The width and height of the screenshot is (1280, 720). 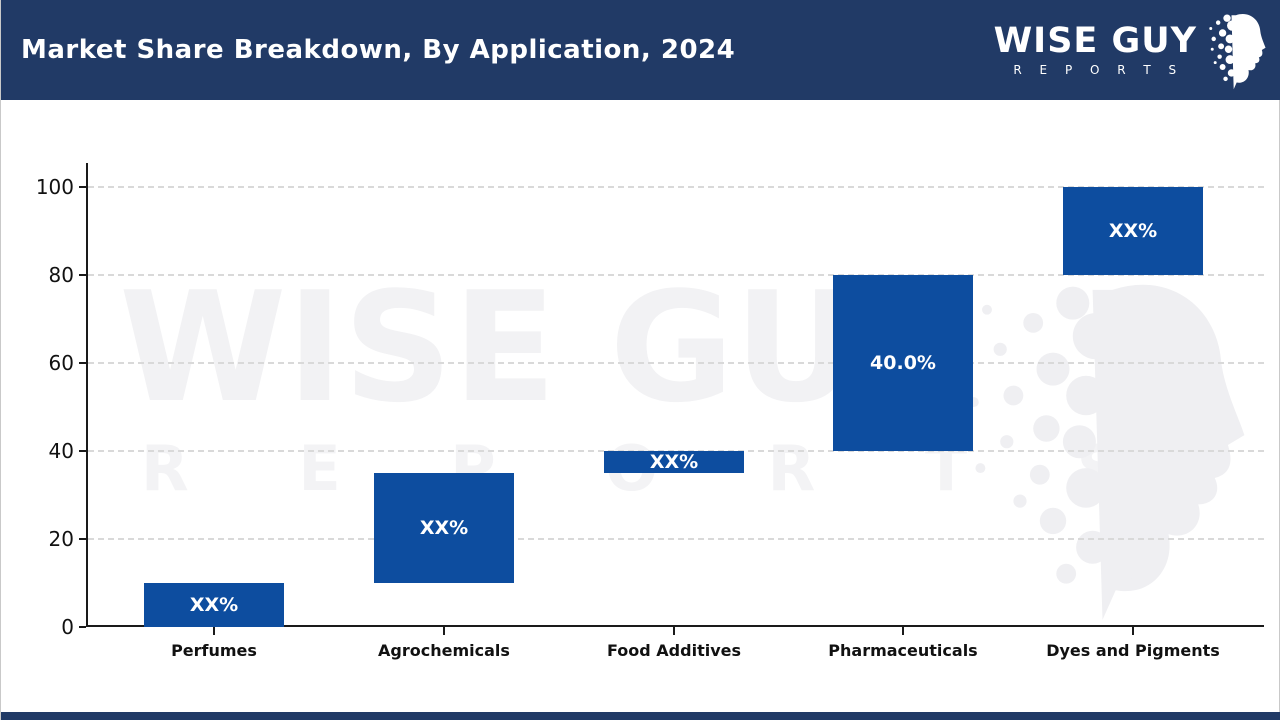 I want to click on x-axis-label-2: Food Additives, so click(x=674, y=650).